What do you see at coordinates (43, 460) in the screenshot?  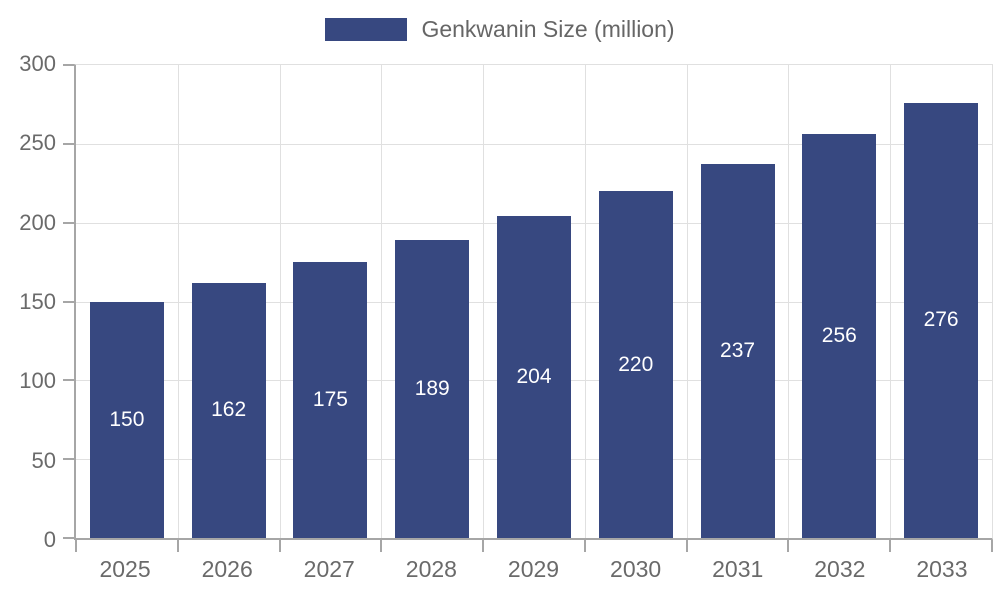 I see `y-tick-label: 50` at bounding box center [43, 460].